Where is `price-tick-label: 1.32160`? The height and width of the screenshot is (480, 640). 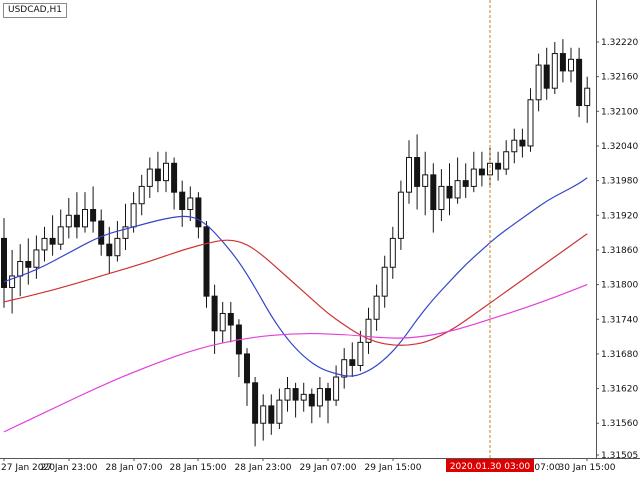
price-tick-label: 1.32160 is located at coordinates (619, 78).